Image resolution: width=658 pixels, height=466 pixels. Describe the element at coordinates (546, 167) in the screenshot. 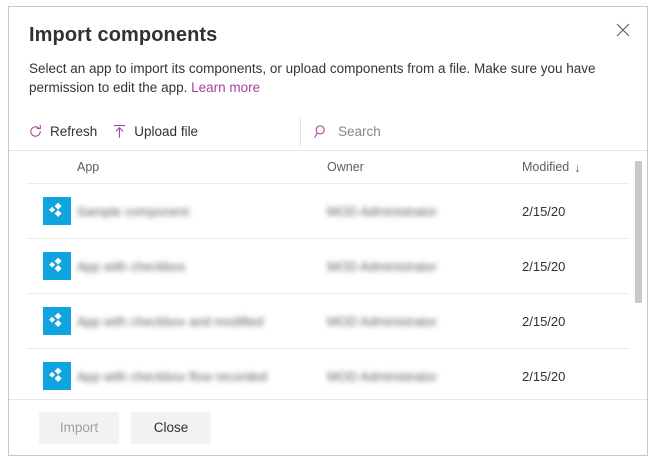

I see `column-header-modified-label: Modified` at that location.